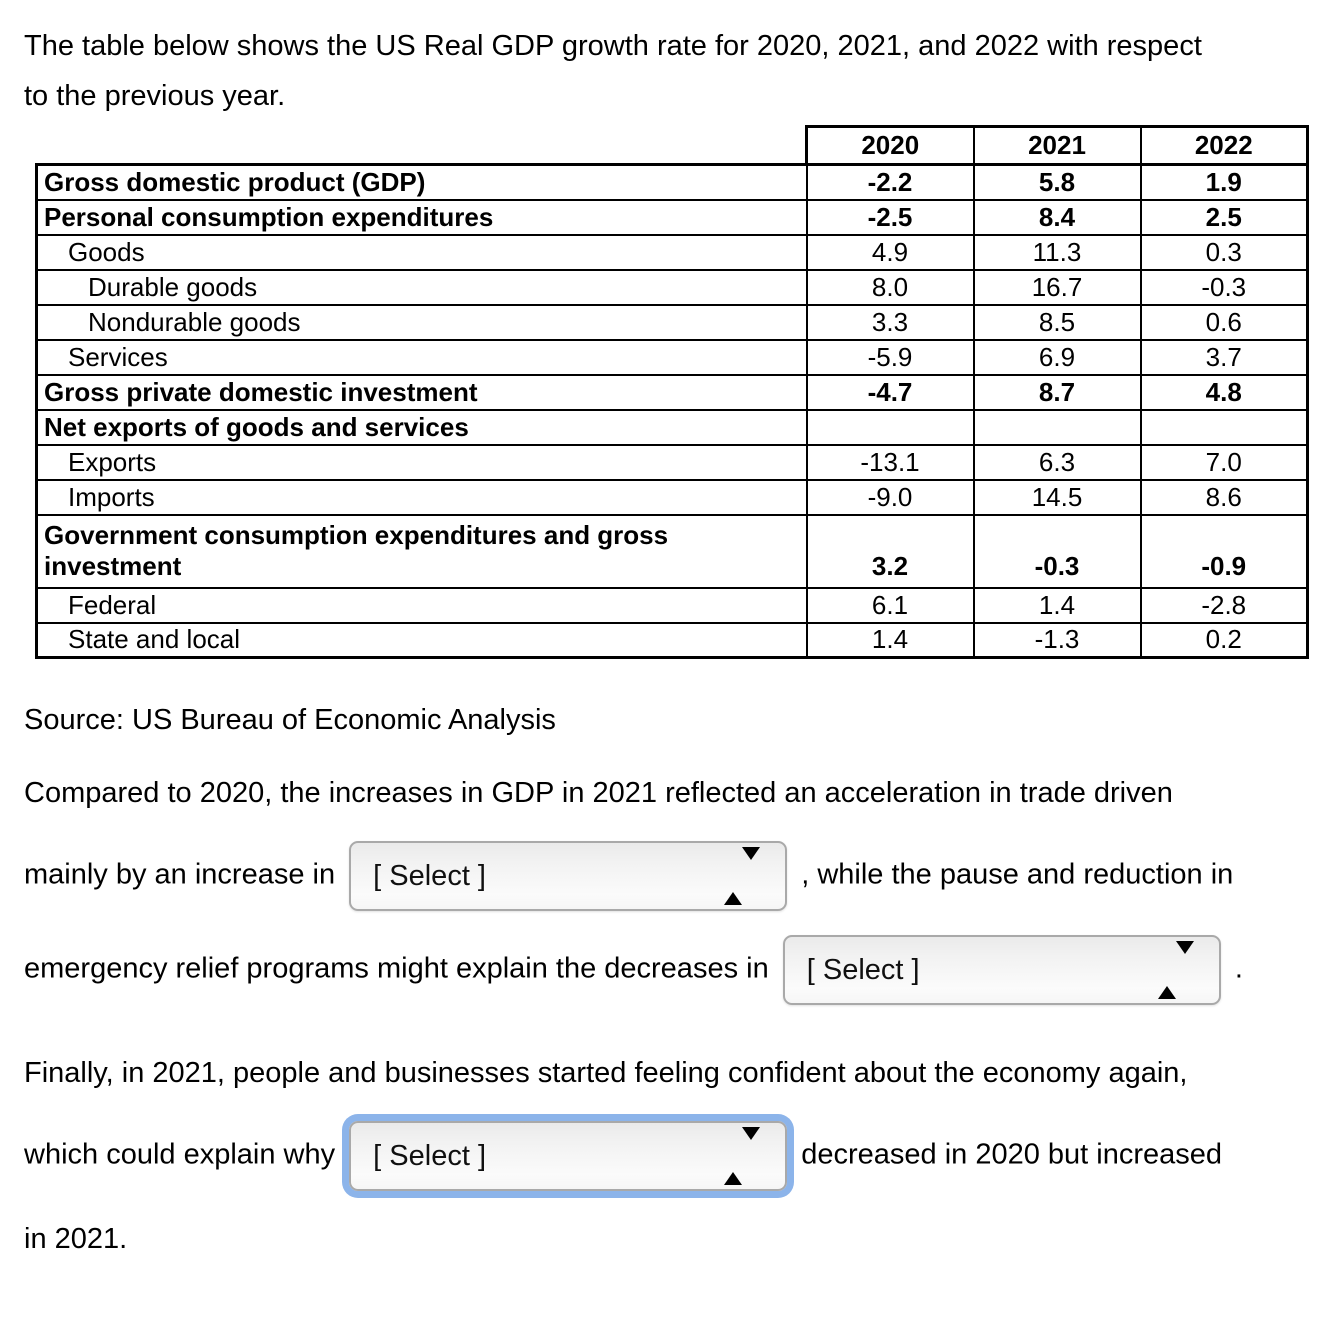  What do you see at coordinates (421, 462) in the screenshot?
I see `row-label: Exports` at bounding box center [421, 462].